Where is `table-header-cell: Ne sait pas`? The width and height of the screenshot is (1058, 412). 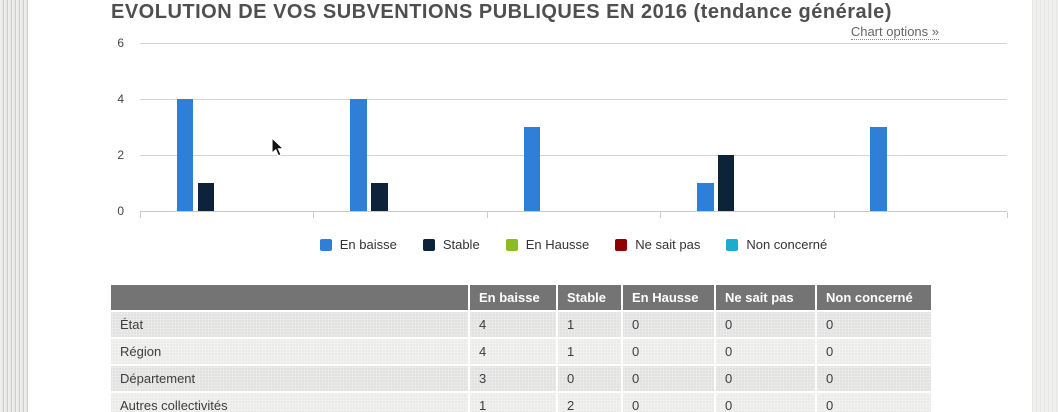
table-header-cell: Ne sait pas is located at coordinates (766, 298).